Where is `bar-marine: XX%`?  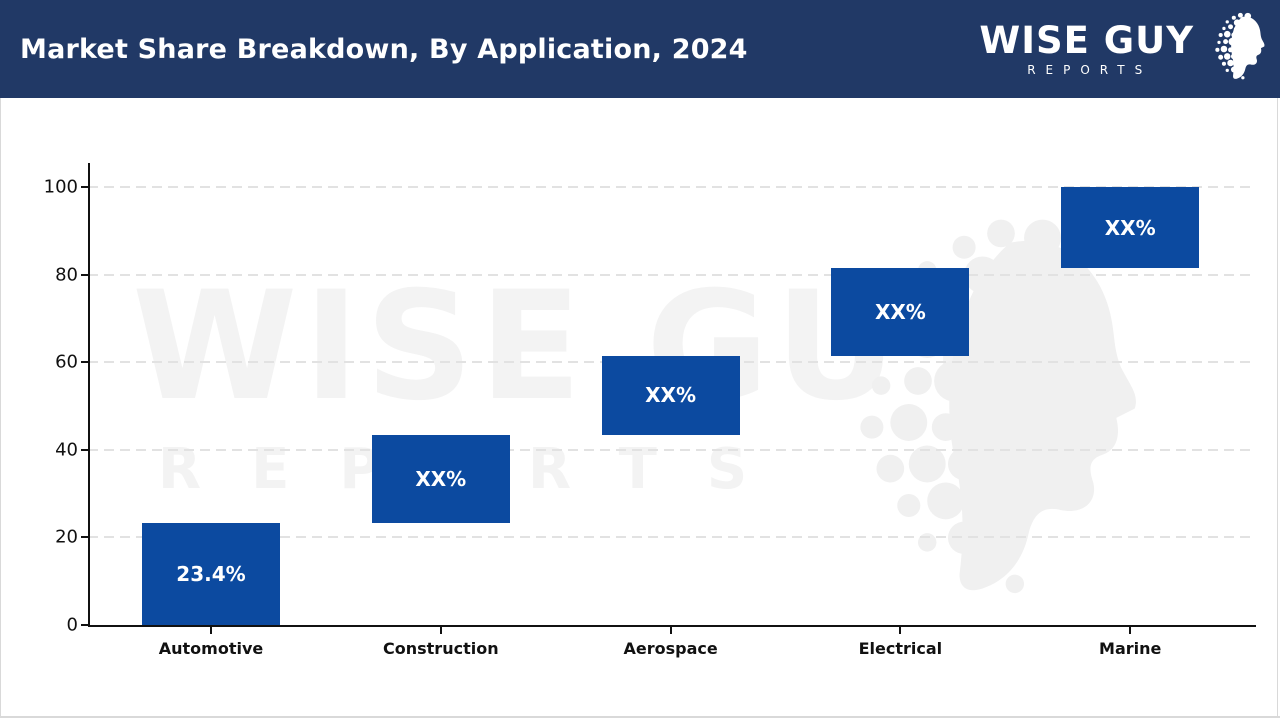
bar-marine: XX% is located at coordinates (1130, 228).